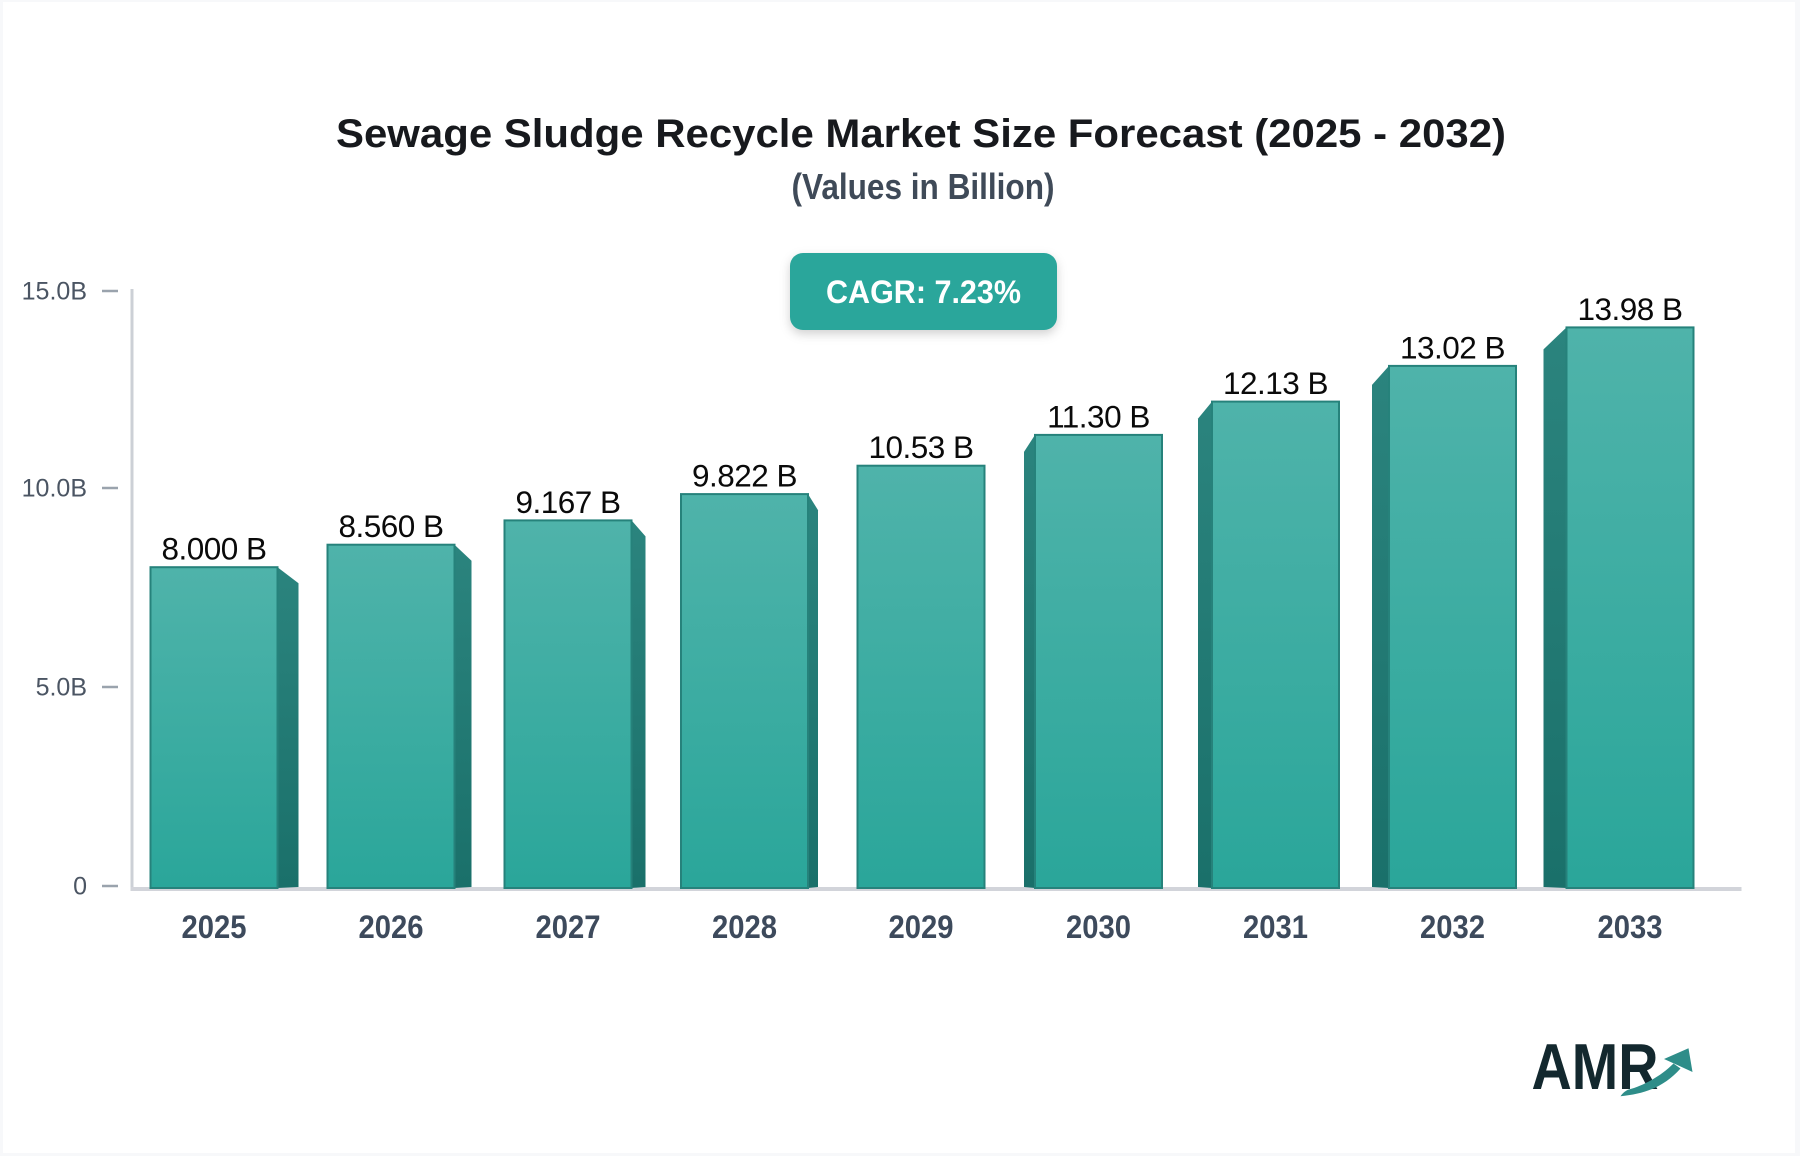 This screenshot has height=1156, width=1800. I want to click on svg-text: 12.13 B, so click(1275, 383).